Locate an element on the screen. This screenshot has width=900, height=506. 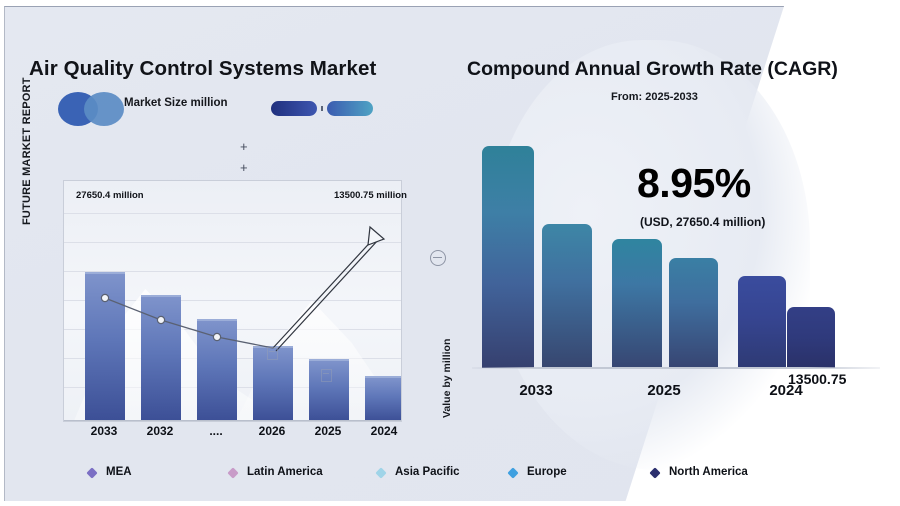
value-label-end: 13500.75 million is located at coordinates (370, 195).